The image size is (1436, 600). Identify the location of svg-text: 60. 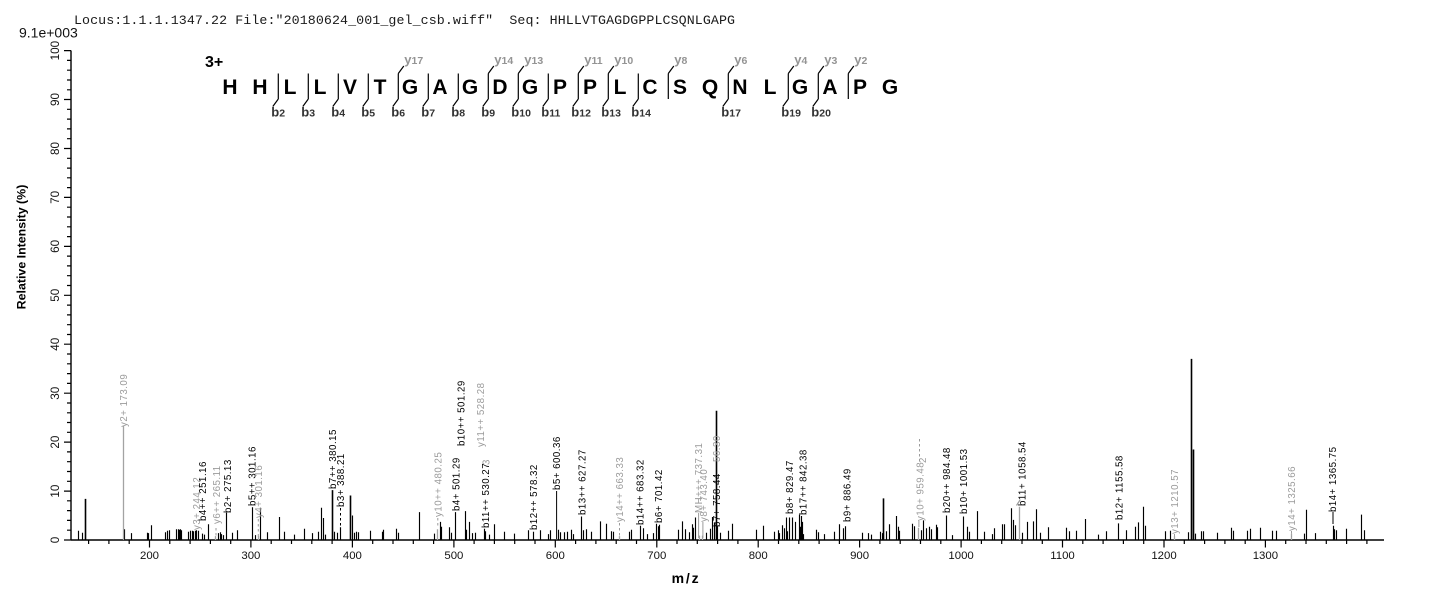
(55, 246).